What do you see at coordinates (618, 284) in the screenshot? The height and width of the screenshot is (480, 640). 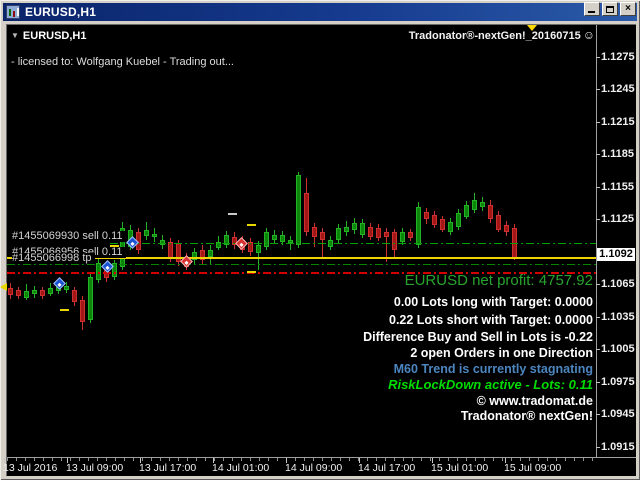 I see `price-axis-label: 1.1065` at bounding box center [618, 284].